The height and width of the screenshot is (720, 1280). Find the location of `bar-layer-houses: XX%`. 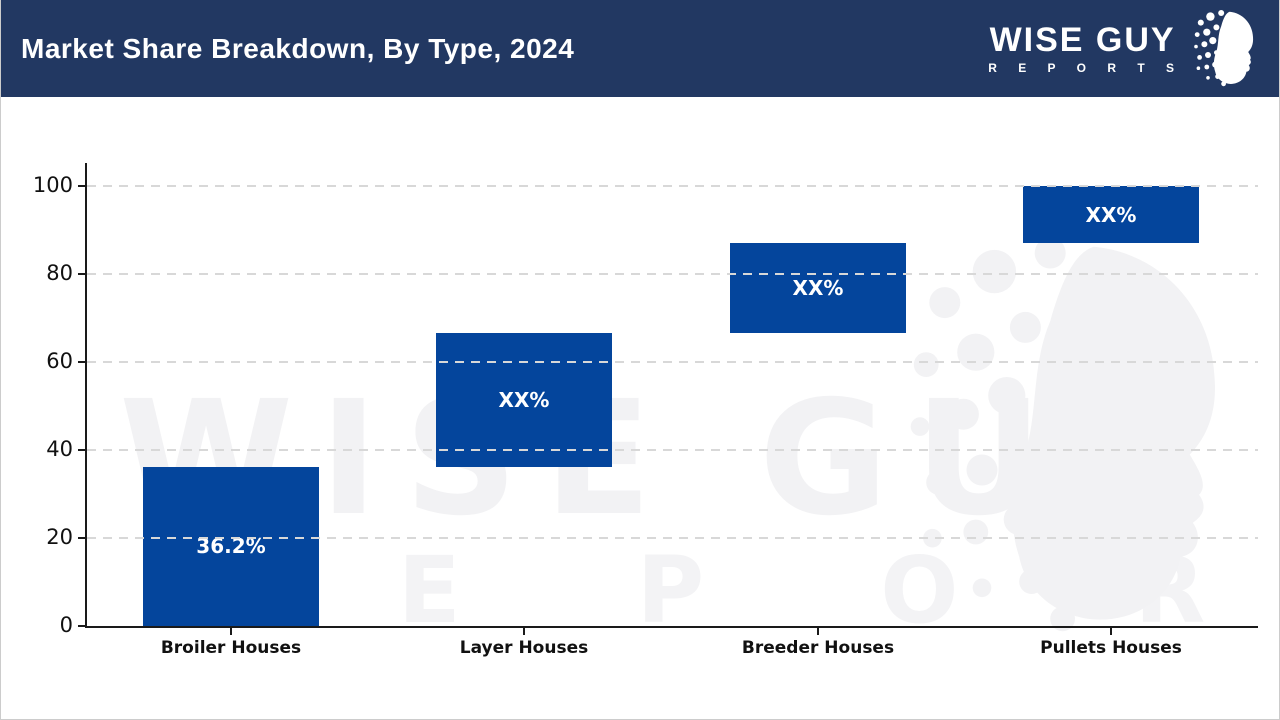

bar-layer-houses: XX% is located at coordinates (524, 400).